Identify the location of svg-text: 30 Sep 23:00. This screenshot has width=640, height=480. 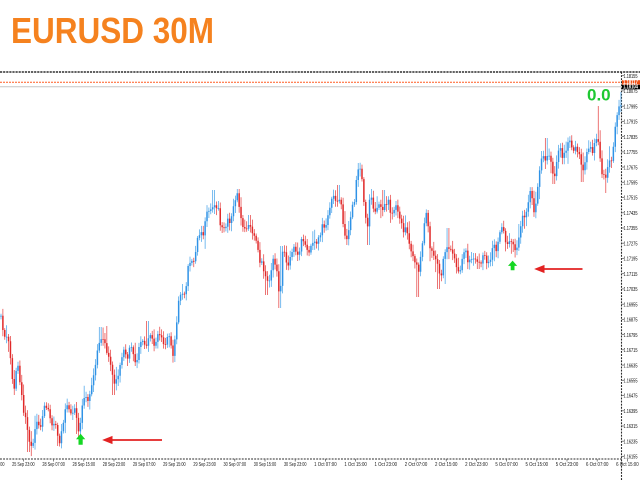
(295, 465).